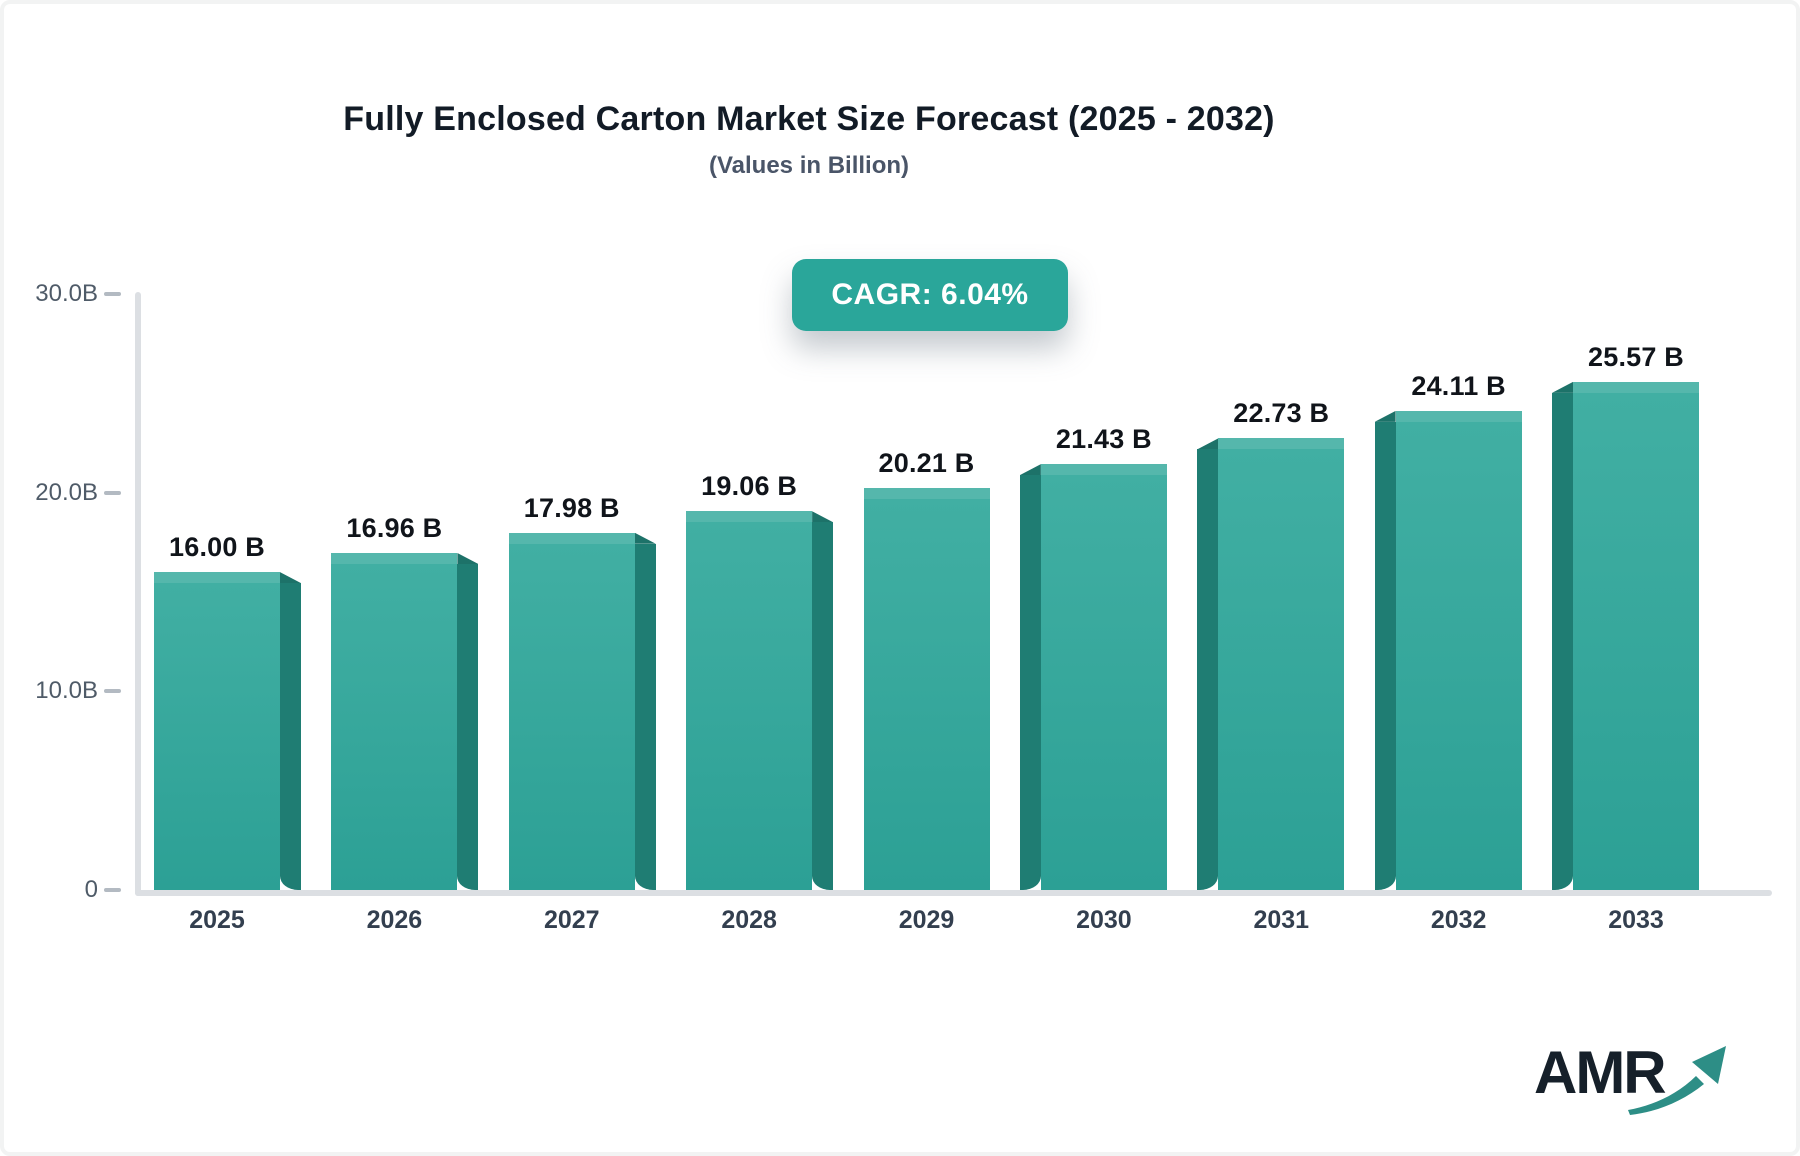  Describe the element at coordinates (66, 691) in the screenshot. I see `y-tick-label: 10.0B` at that location.